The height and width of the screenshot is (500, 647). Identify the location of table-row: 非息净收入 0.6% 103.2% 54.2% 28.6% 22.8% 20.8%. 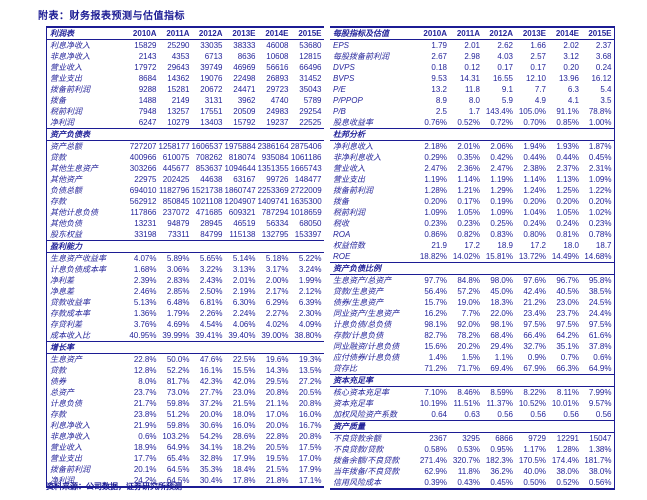
(185, 436).